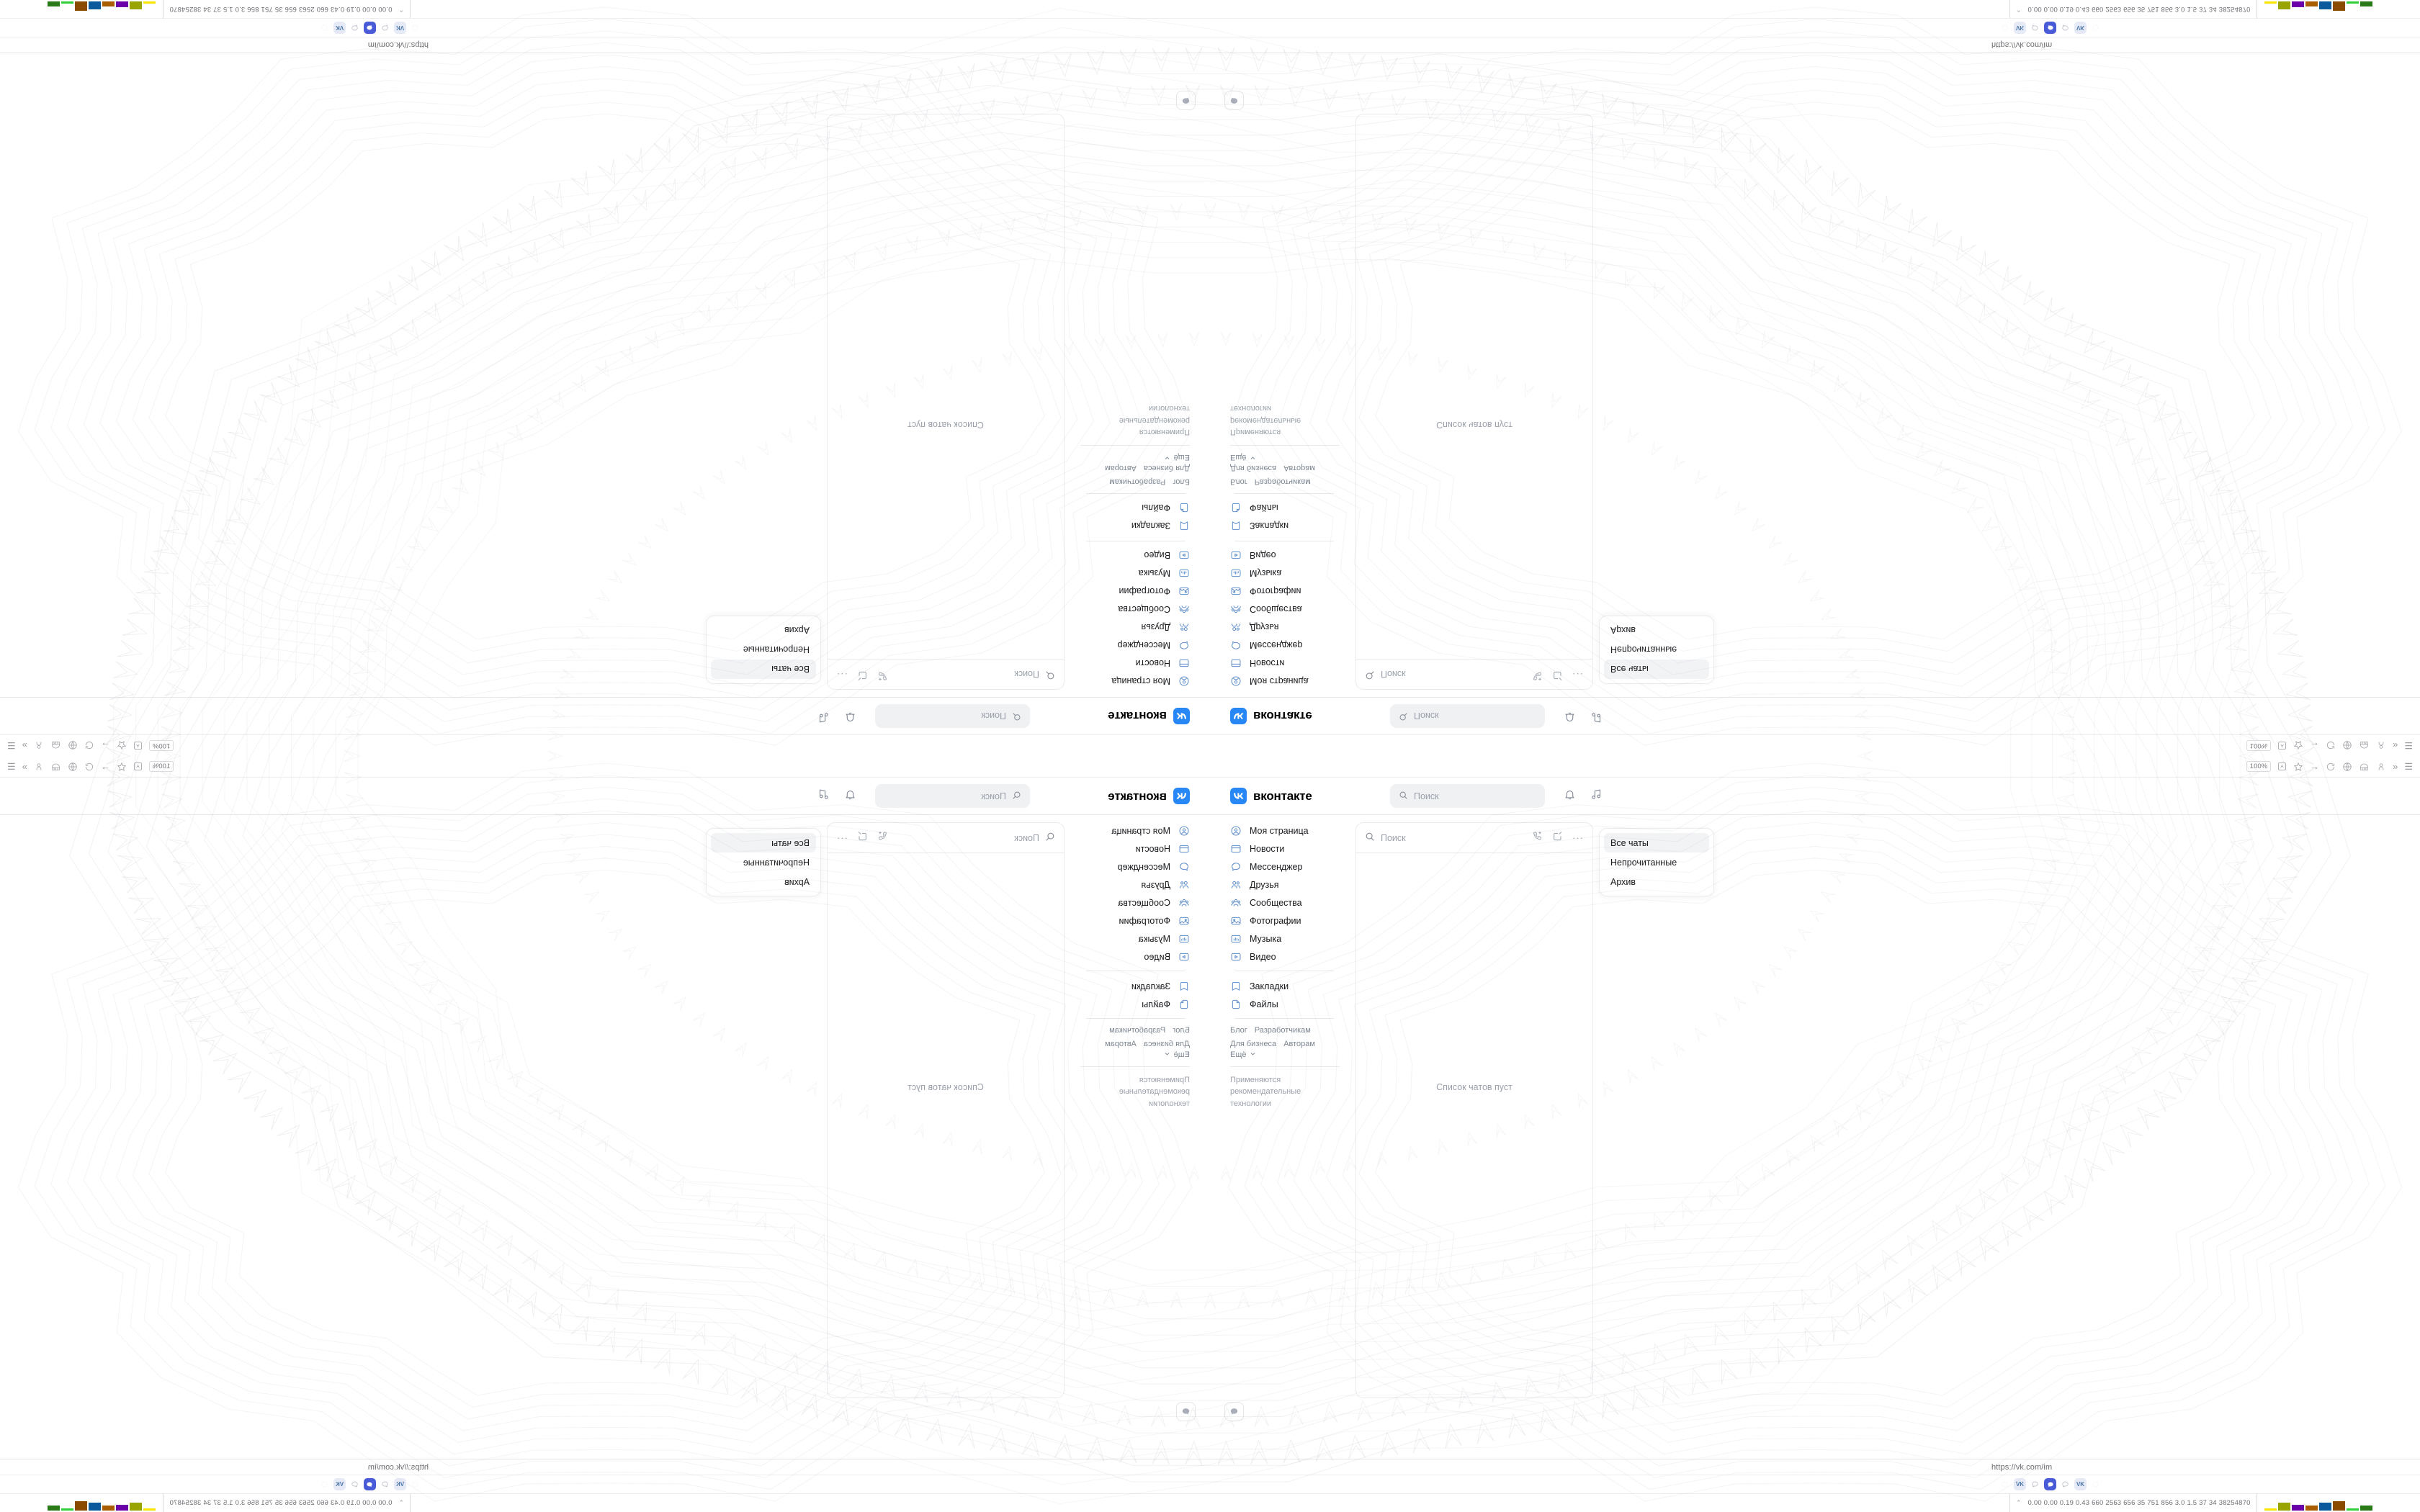 The height and width of the screenshot is (1512, 2420). I want to click on music-note-icon, so click(823, 716).